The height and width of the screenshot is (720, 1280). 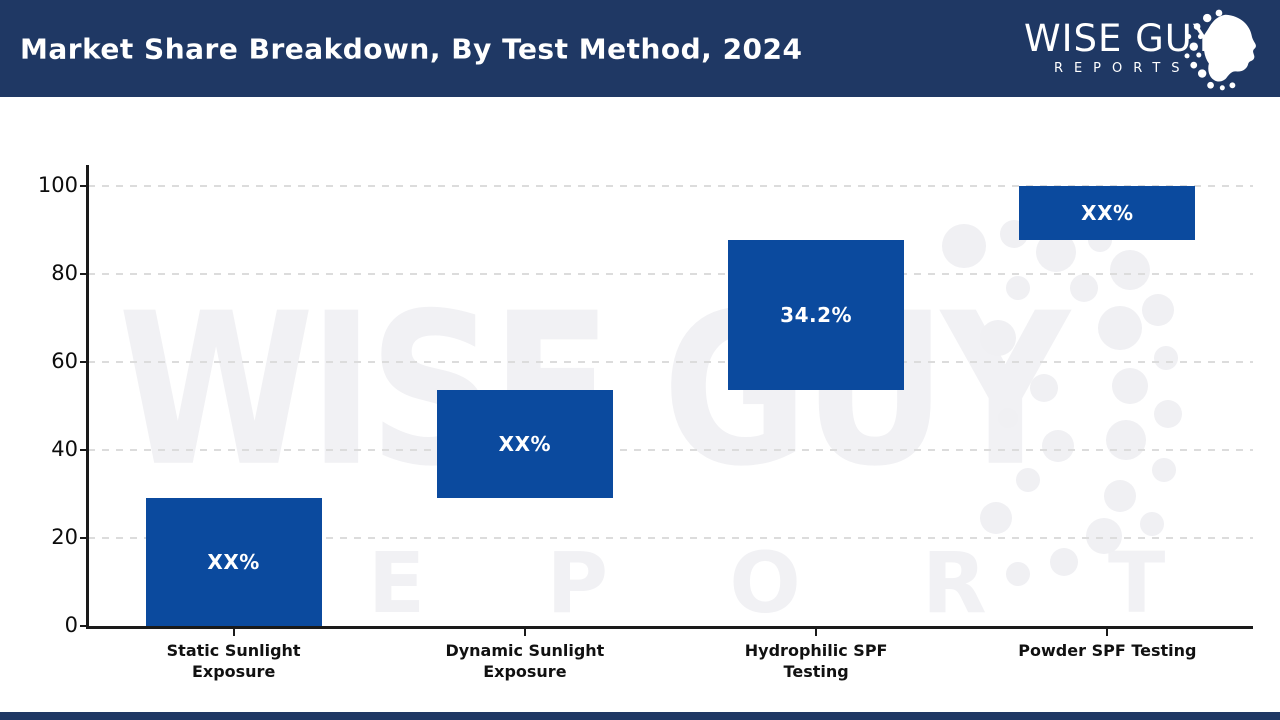 What do you see at coordinates (64, 361) in the screenshot?
I see `y-tick-label: 60` at bounding box center [64, 361].